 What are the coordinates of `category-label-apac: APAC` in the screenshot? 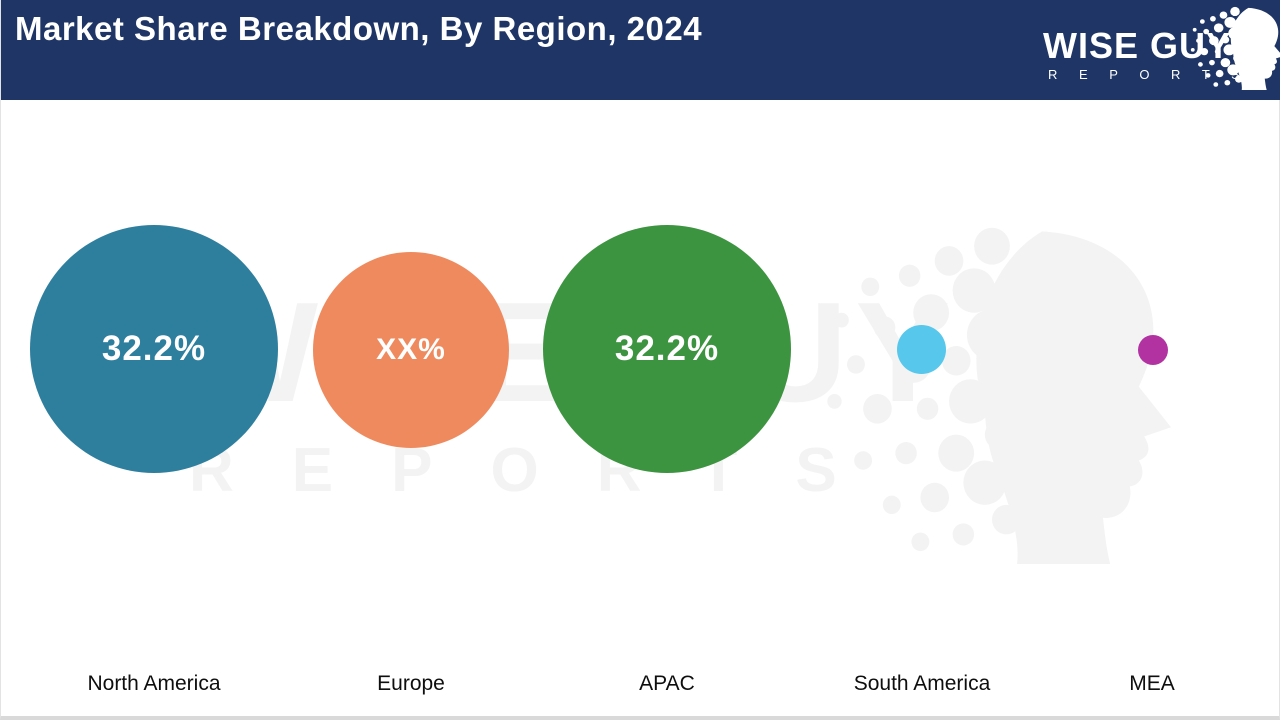 It's located at (667, 683).